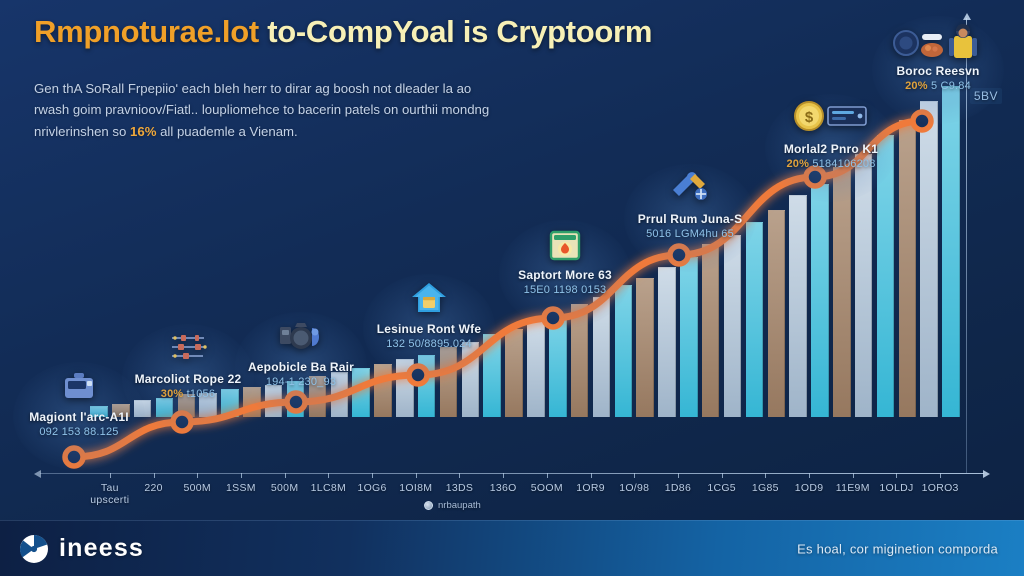  Describe the element at coordinates (940, 488) in the screenshot. I see `x-axis-label: 1ORO3` at that location.